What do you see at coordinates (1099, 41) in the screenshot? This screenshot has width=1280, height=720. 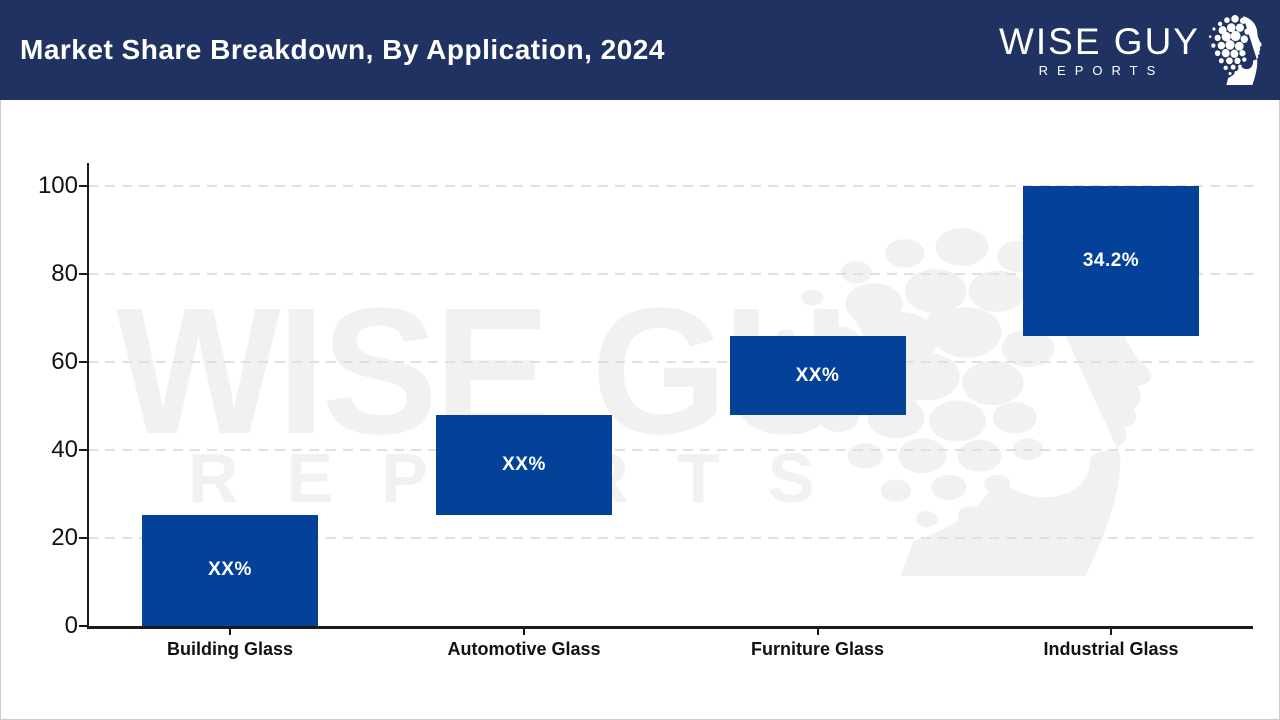 I see `brand-name-text: WISE GUY` at bounding box center [1099, 41].